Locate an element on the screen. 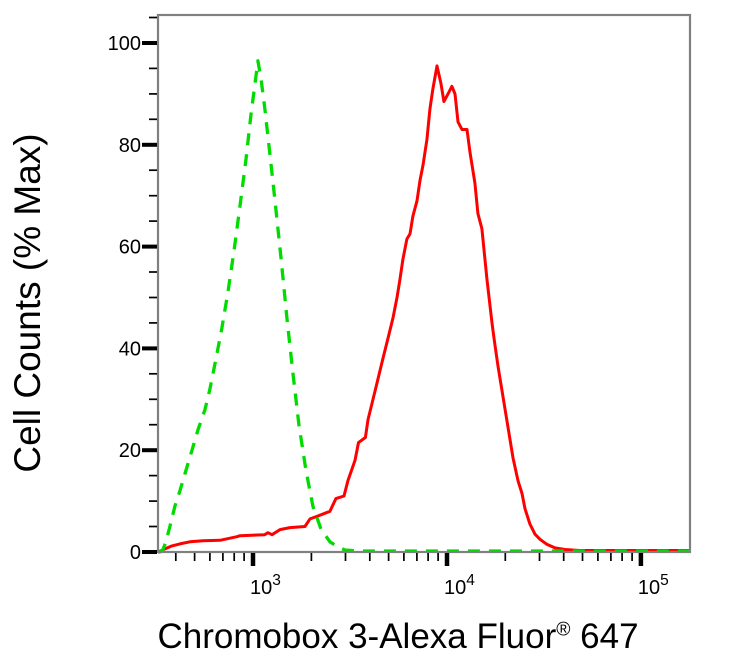 This screenshot has width=737, height=668. y-tick-label: 40 is located at coordinates (130, 349).